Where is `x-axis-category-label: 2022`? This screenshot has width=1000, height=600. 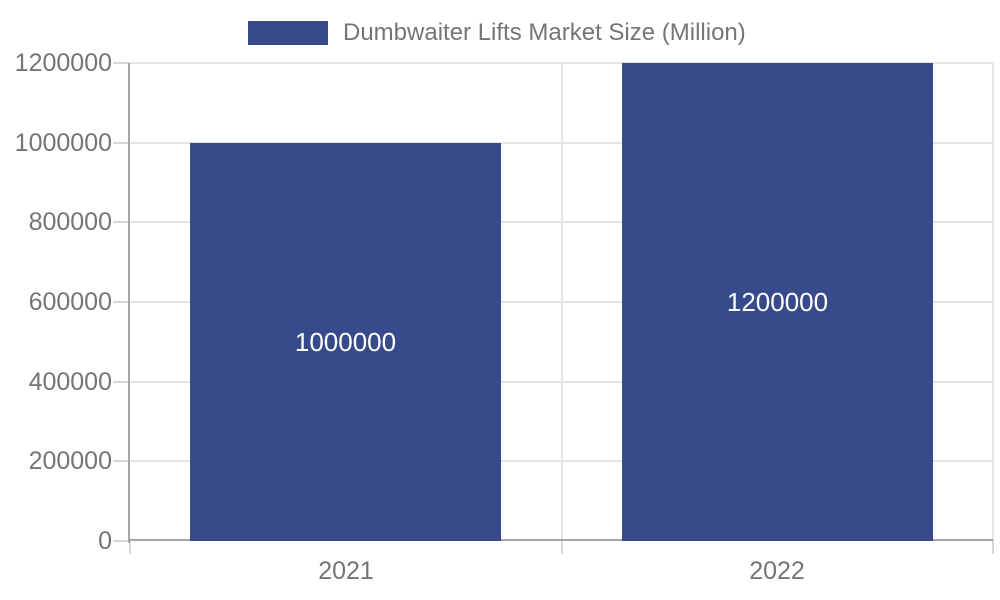 x-axis-category-label: 2022 is located at coordinates (777, 571).